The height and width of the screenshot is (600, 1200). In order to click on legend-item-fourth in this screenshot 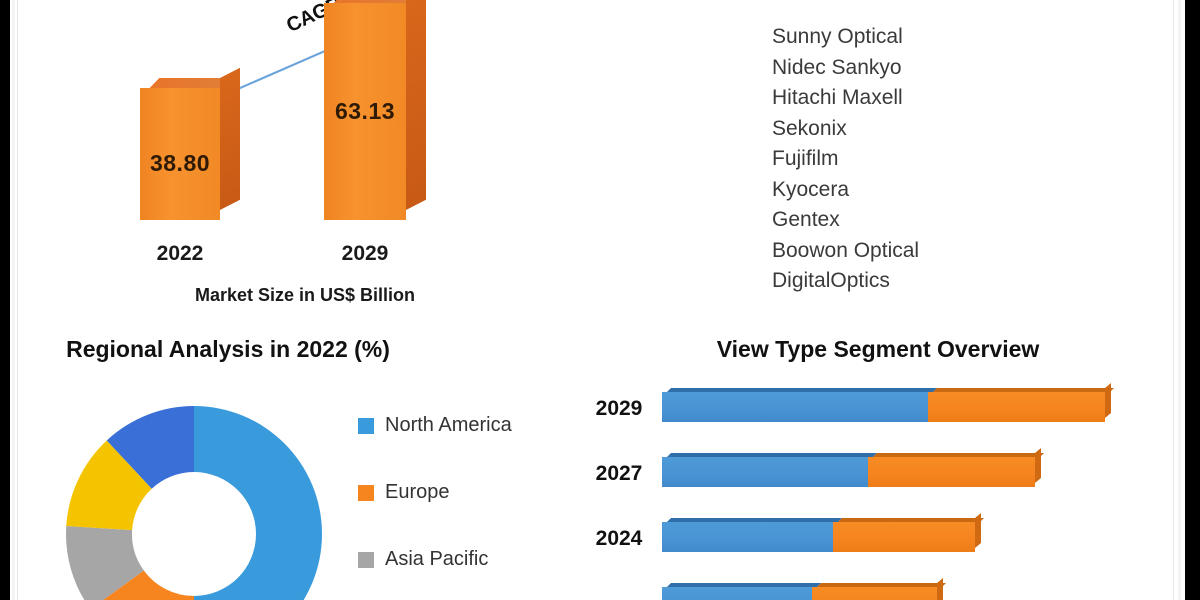, I will do `click(460, 596)`.